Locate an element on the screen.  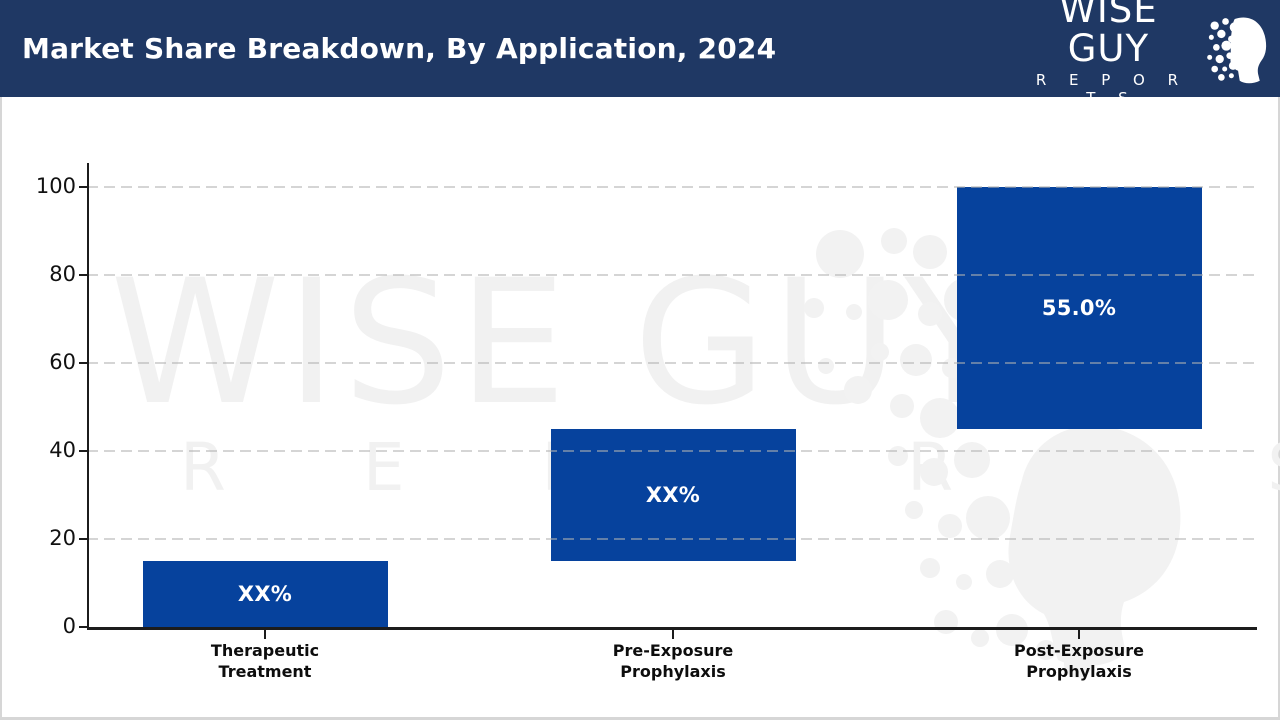
brand-name: WISE GUY is located at coordinates (1108, 35).